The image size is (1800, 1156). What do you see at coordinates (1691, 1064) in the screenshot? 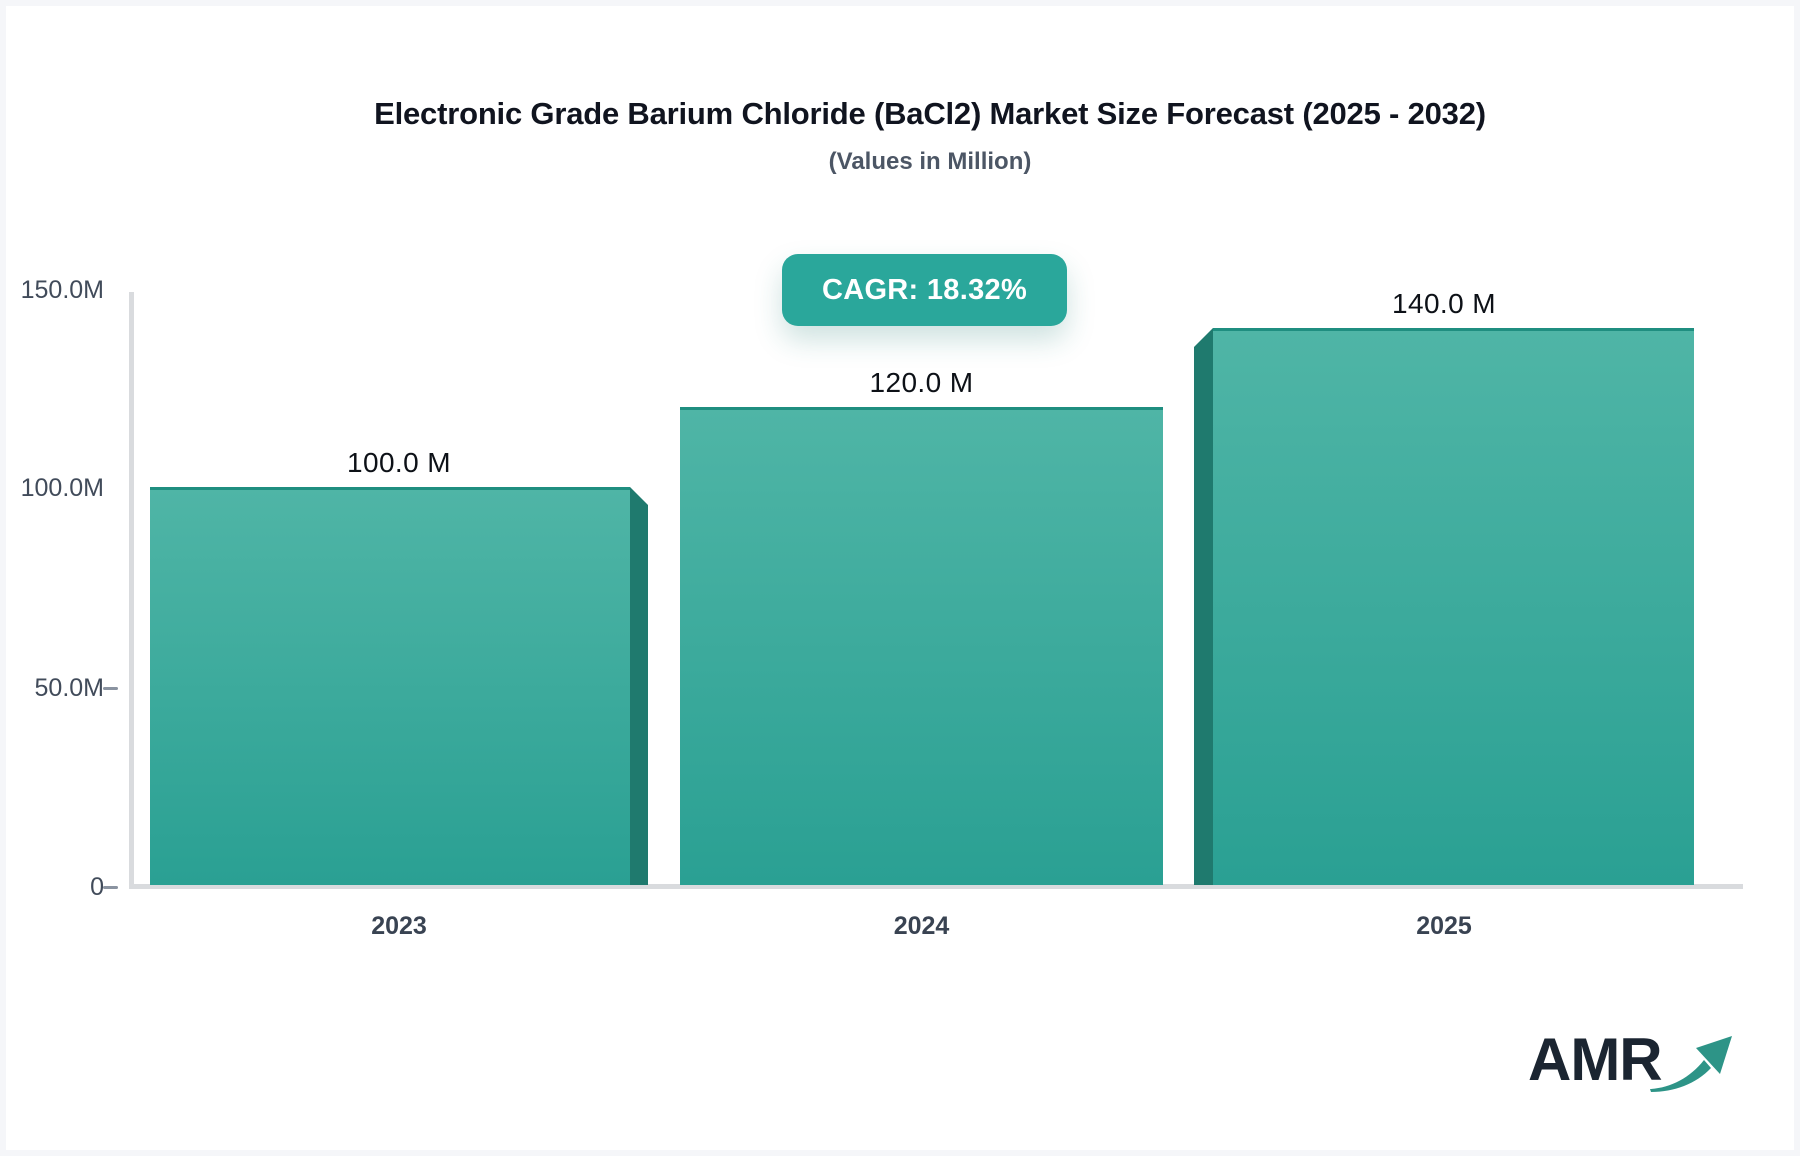
I see `growth-arrow-icon` at bounding box center [1691, 1064].